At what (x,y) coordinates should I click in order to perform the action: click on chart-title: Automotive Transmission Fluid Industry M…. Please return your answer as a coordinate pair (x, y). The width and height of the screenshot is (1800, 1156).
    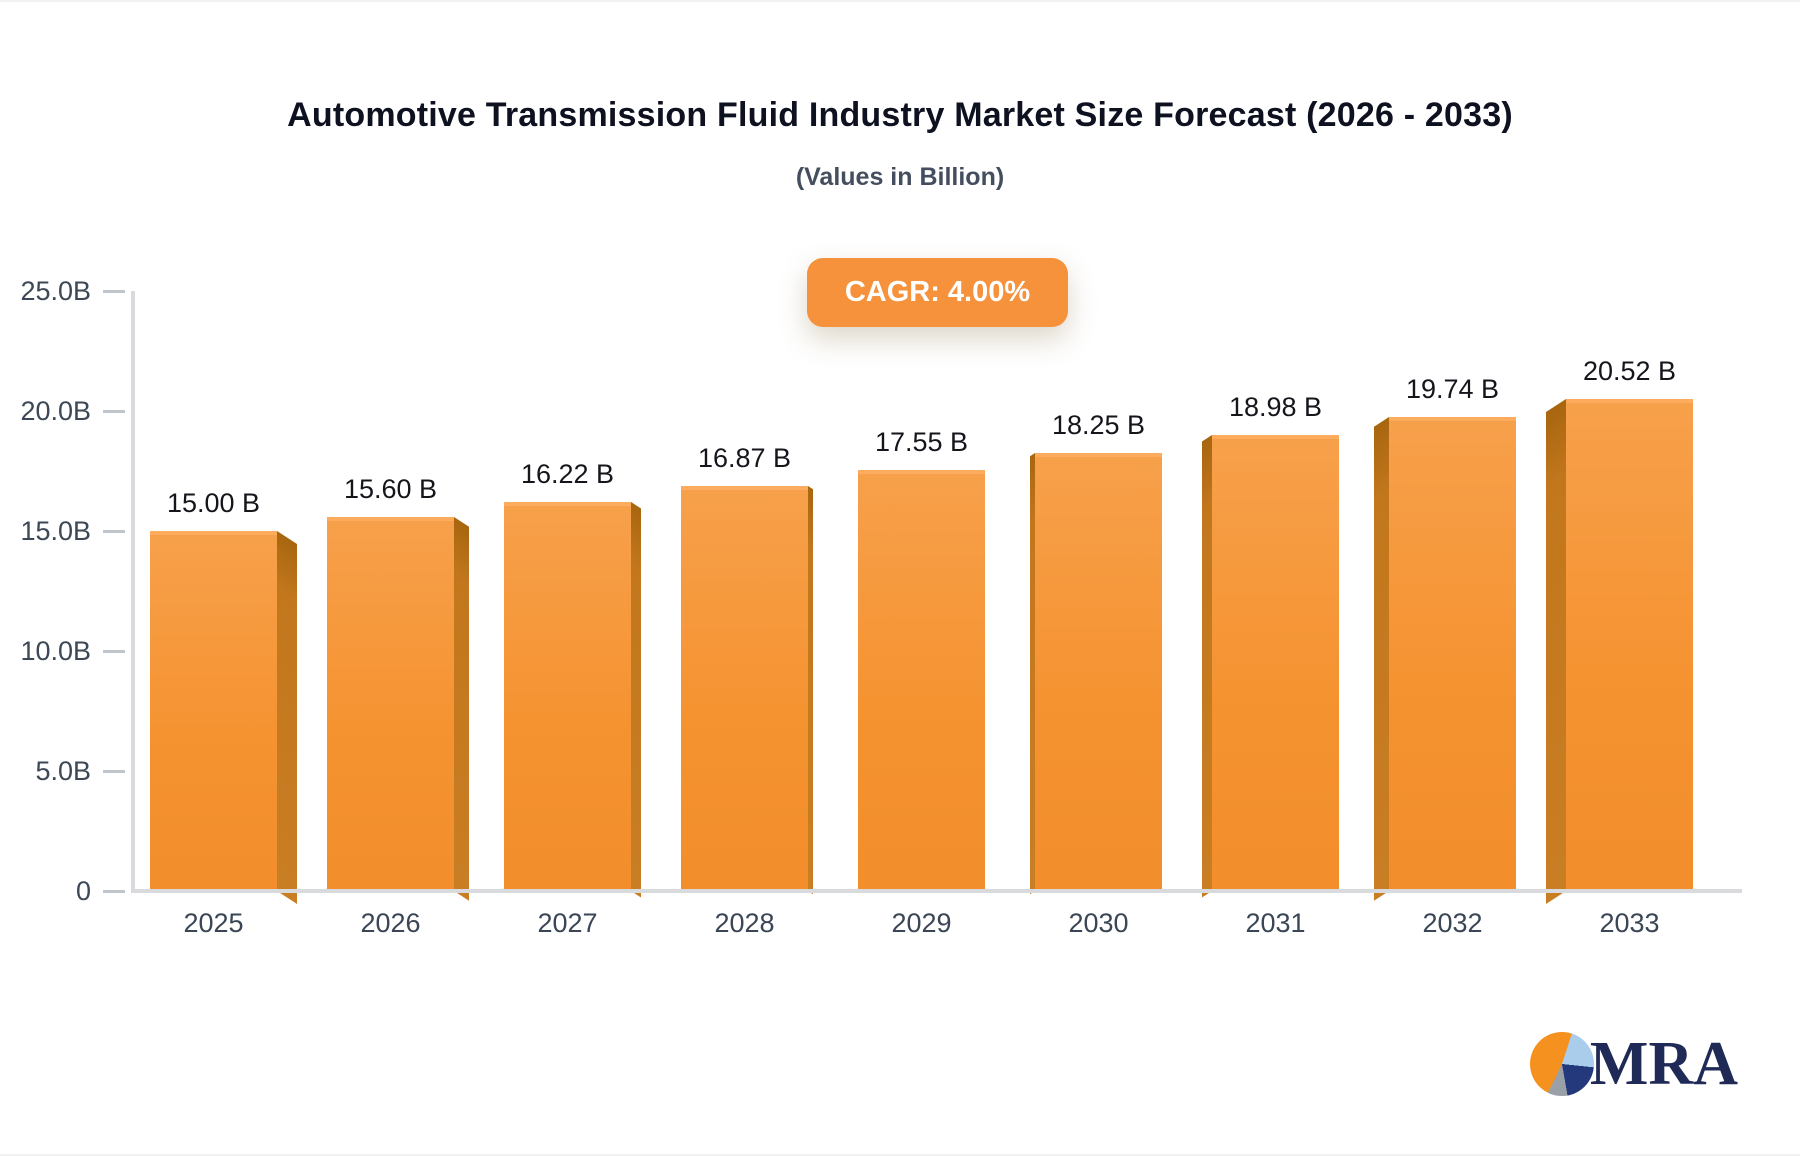
    Looking at the image, I should click on (900, 115).